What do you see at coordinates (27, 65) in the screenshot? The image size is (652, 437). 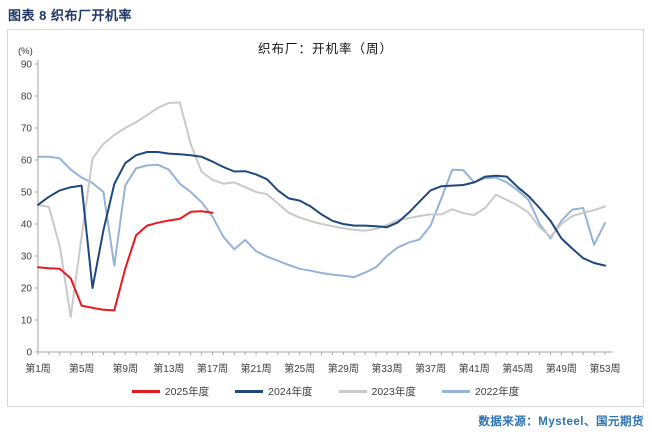 I see `y-axis-label: 90` at bounding box center [27, 65].